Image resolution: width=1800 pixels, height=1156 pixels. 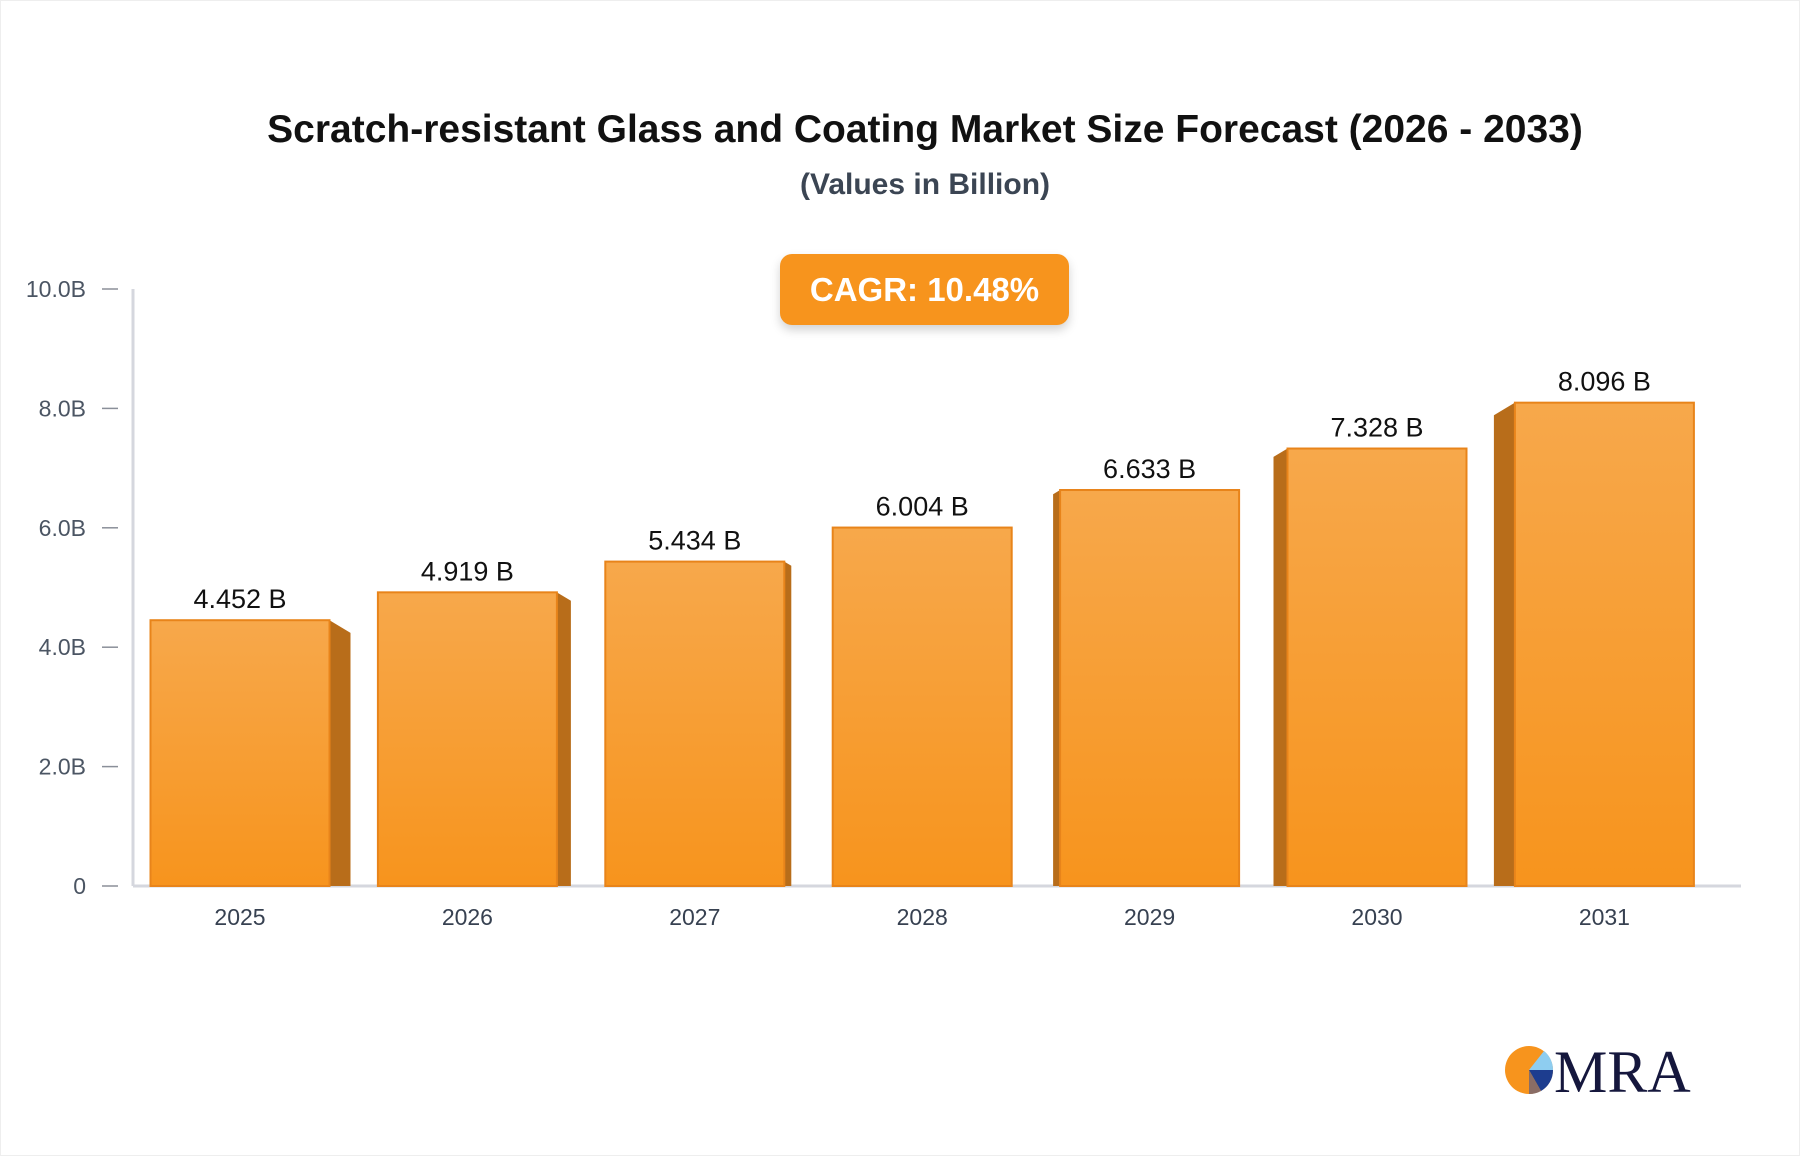 I want to click on x-tick-label: 2026, so click(x=467, y=917).